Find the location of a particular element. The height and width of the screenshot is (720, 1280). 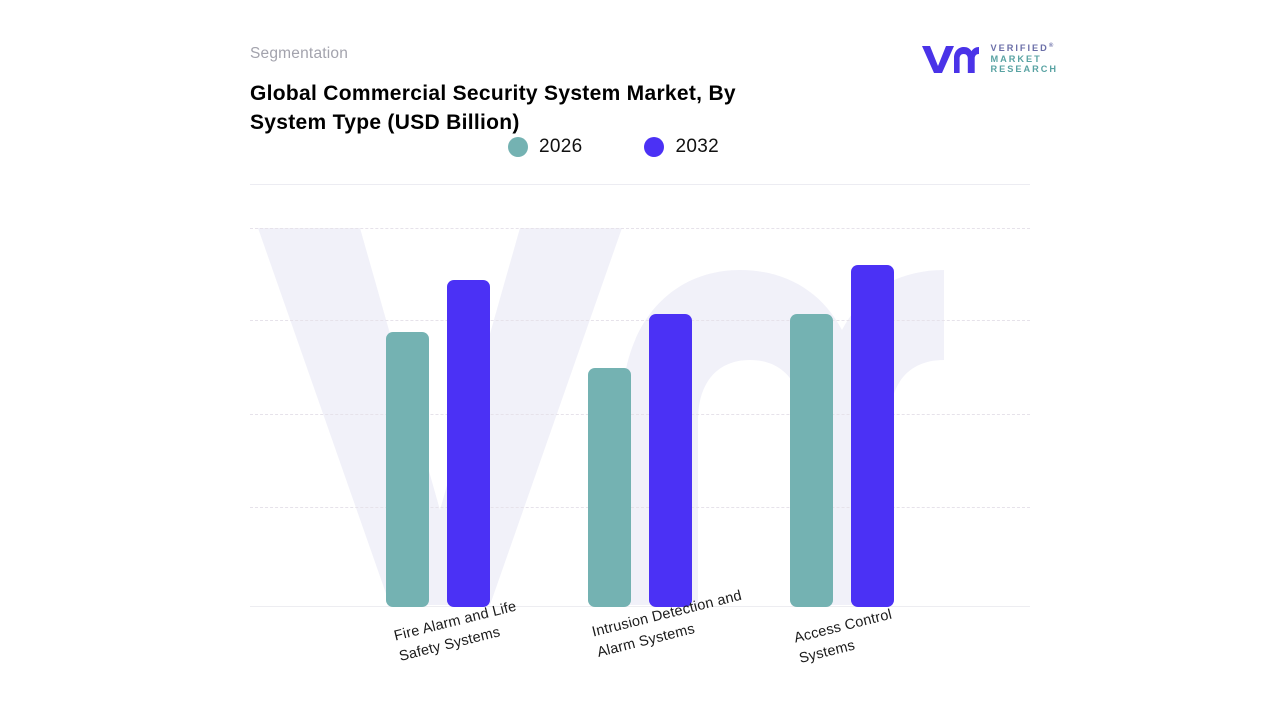

logo-line-research: RESEARCH is located at coordinates (1024, 69).